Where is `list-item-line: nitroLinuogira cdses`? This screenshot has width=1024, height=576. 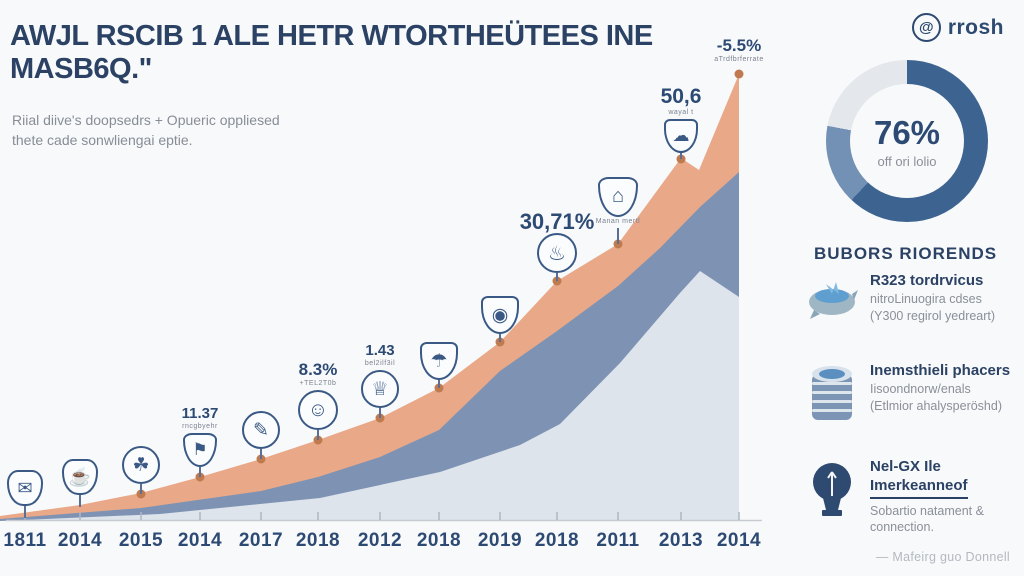 list-item-line: nitroLinuogira cdses is located at coordinates (926, 298).